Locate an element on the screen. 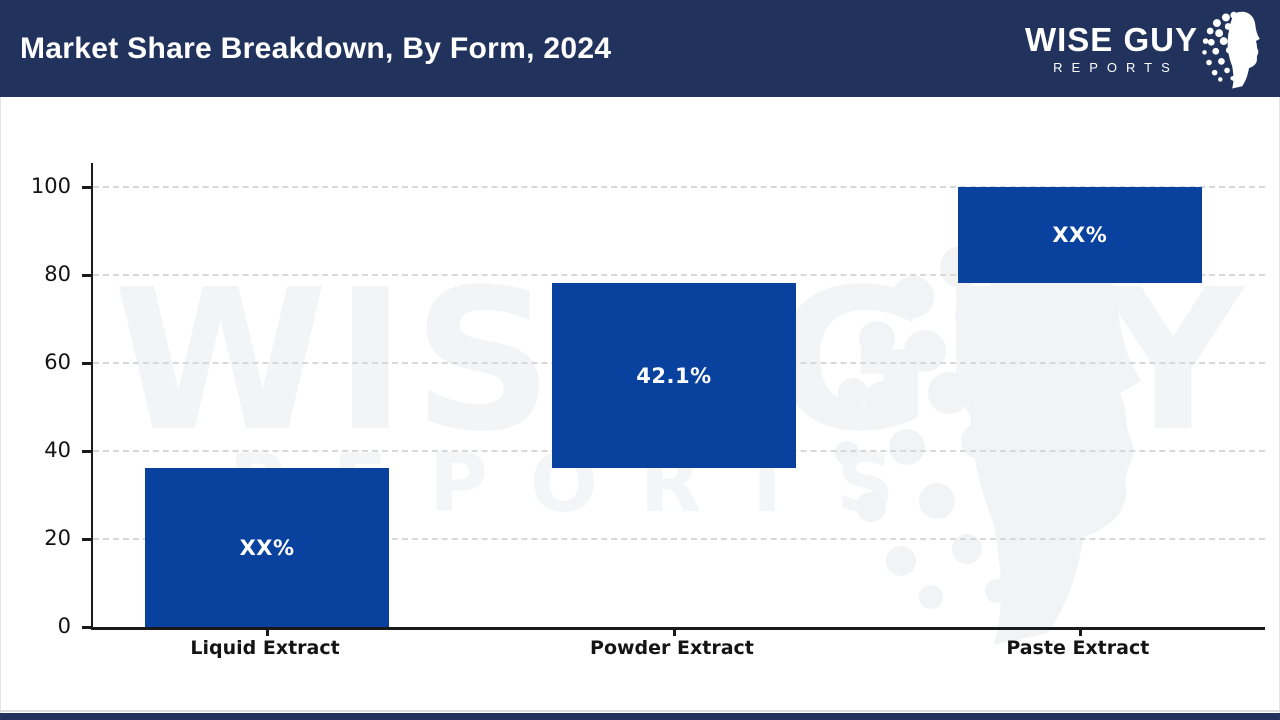  y-tick-label: 80 is located at coordinates (57, 274).